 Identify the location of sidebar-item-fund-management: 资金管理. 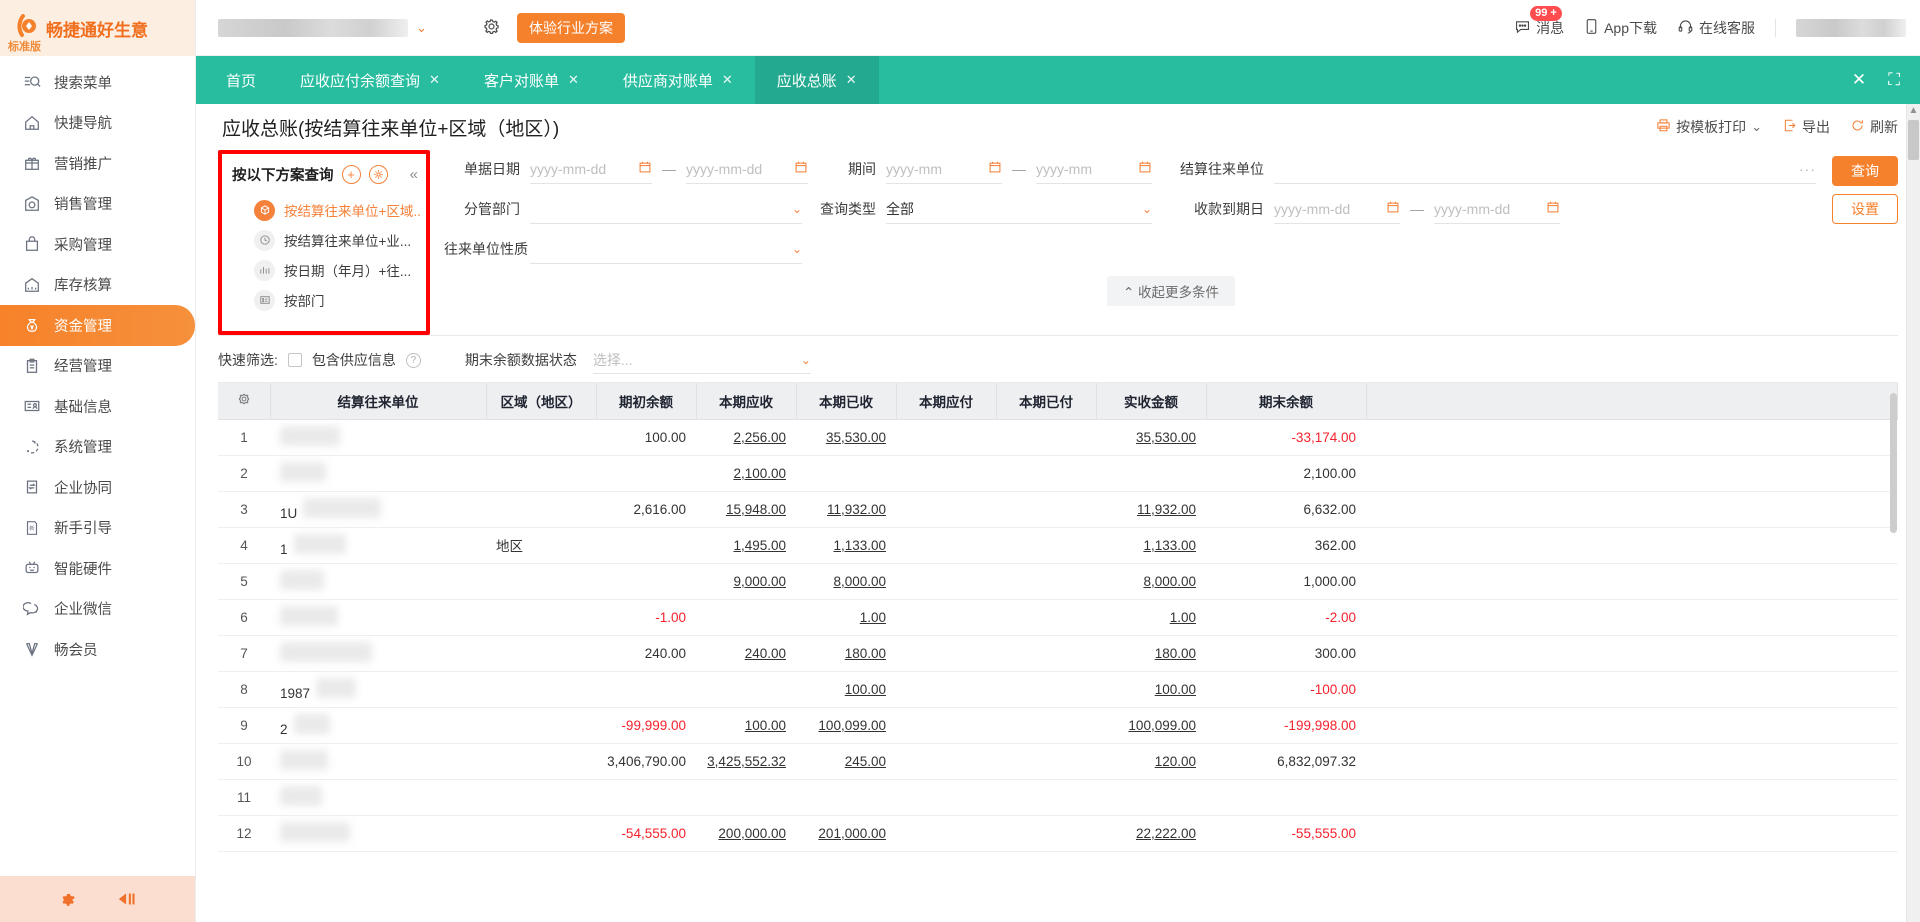
(97, 325).